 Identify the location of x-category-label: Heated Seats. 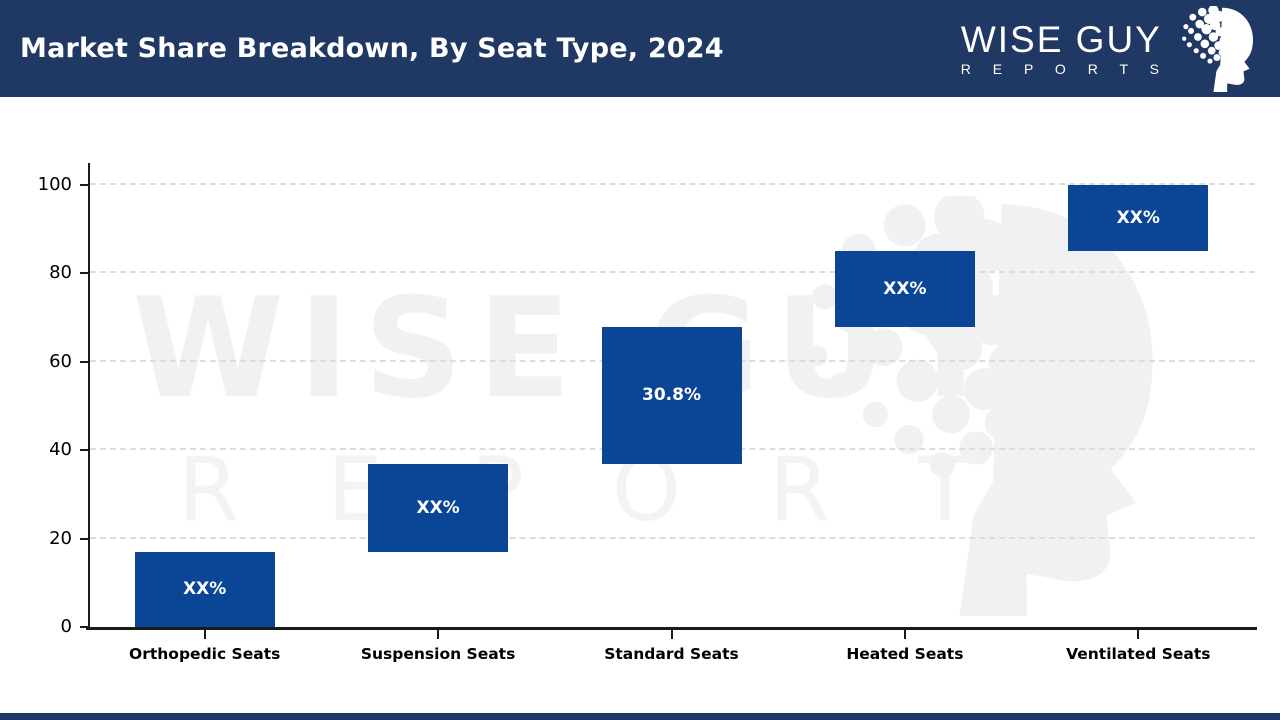
(905, 654).